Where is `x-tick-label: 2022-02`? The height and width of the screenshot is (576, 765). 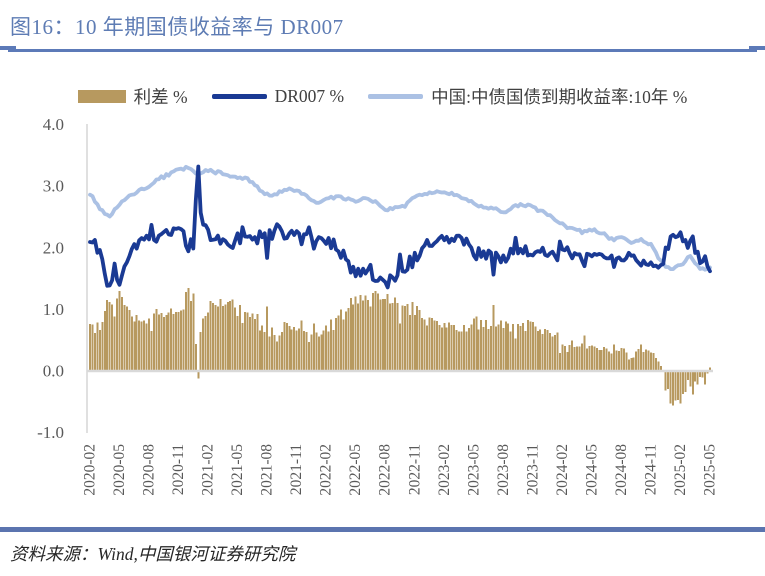 x-tick-label: 2022-02 is located at coordinates (326, 470).